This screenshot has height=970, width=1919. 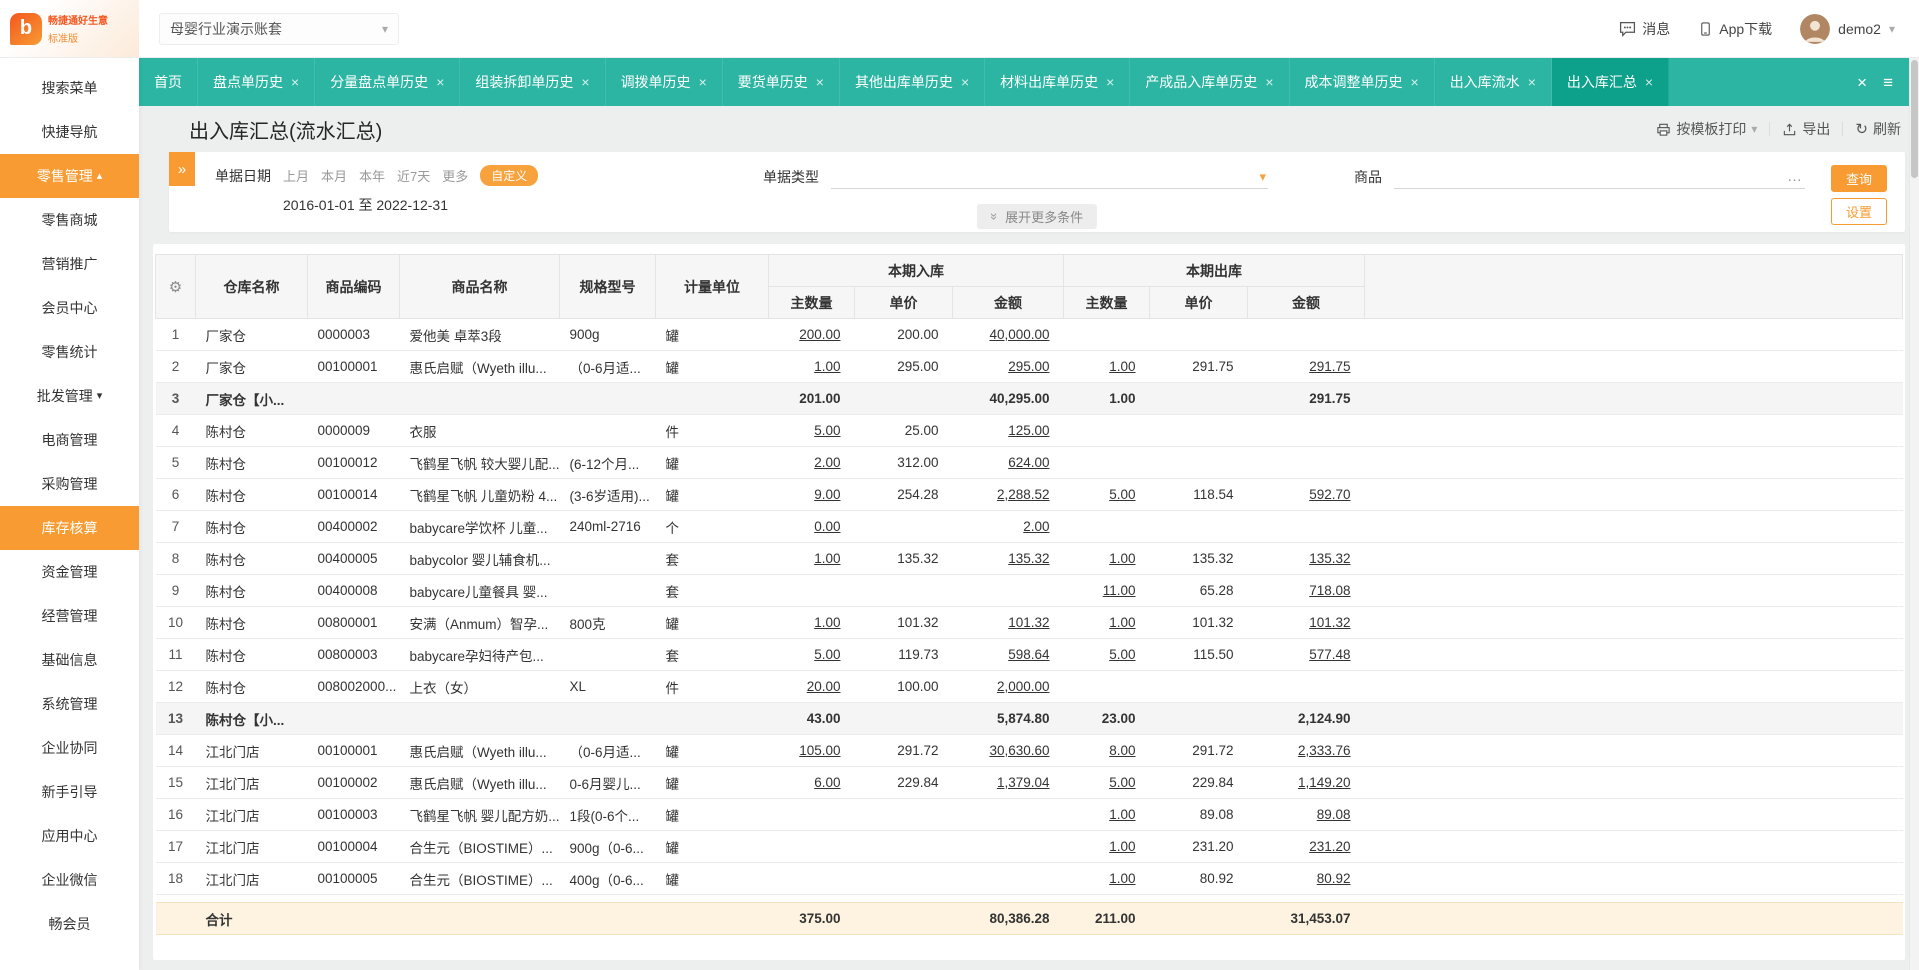 I want to click on sidebar-item-retail-mall: 零售商城, so click(x=69, y=220).